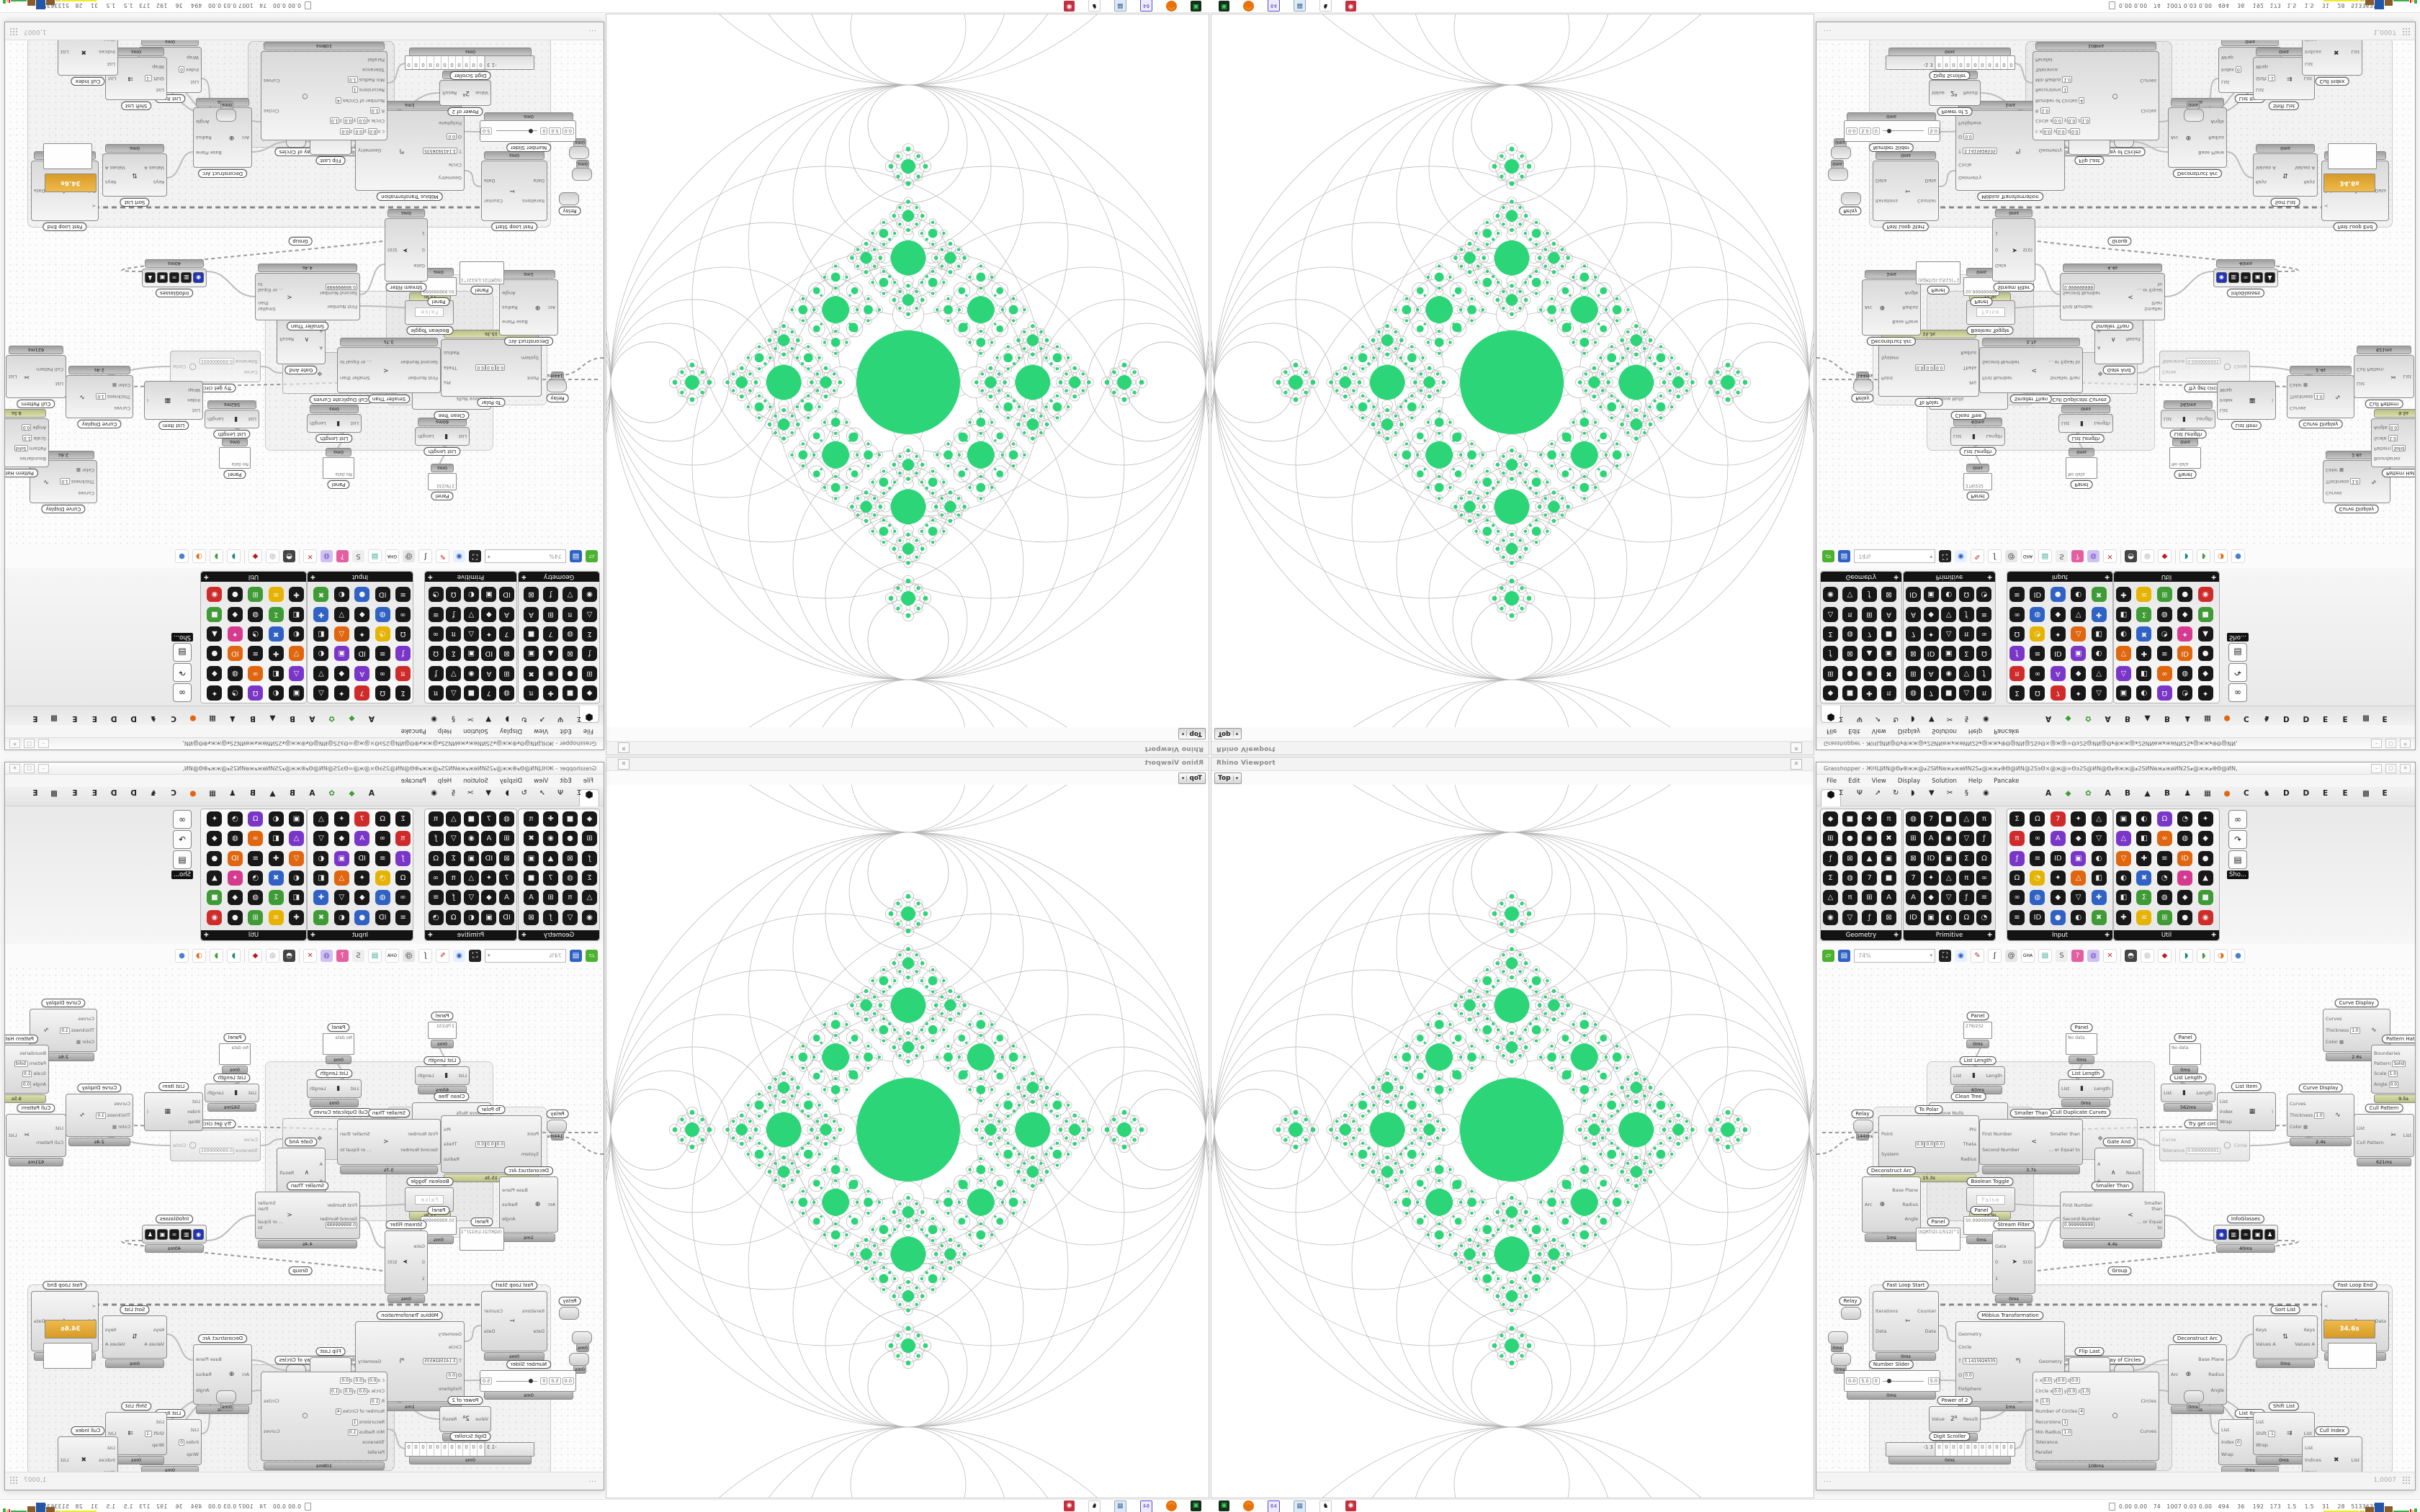 This screenshot has height=1512, width=2420. Describe the element at coordinates (1192, 778) in the screenshot. I see `viewport-tab-top: Top▾` at that location.